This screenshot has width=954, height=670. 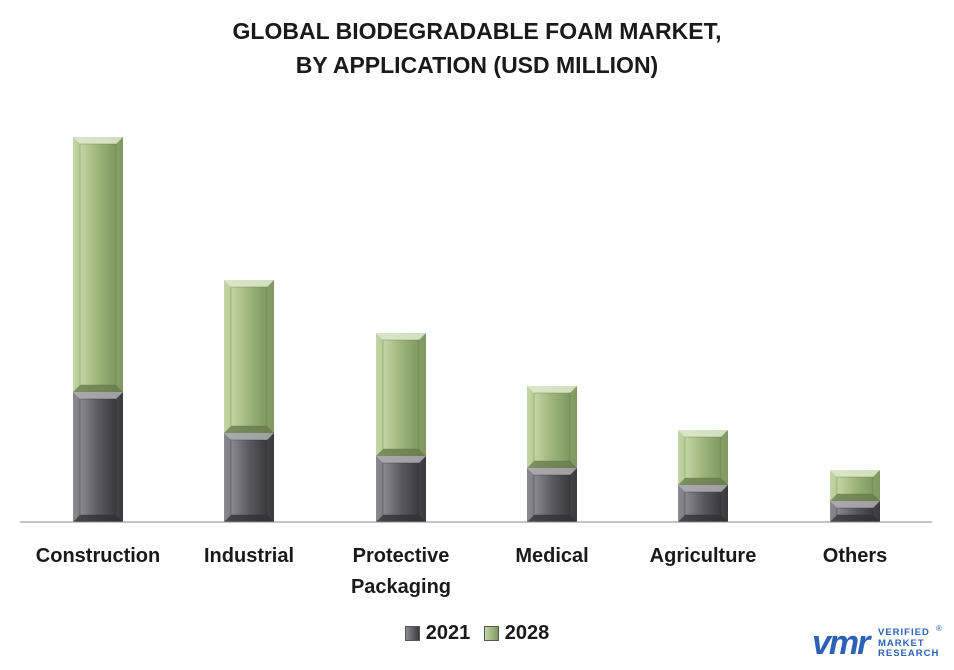 What do you see at coordinates (703, 457) in the screenshot?
I see `bar-2028-agriculture` at bounding box center [703, 457].